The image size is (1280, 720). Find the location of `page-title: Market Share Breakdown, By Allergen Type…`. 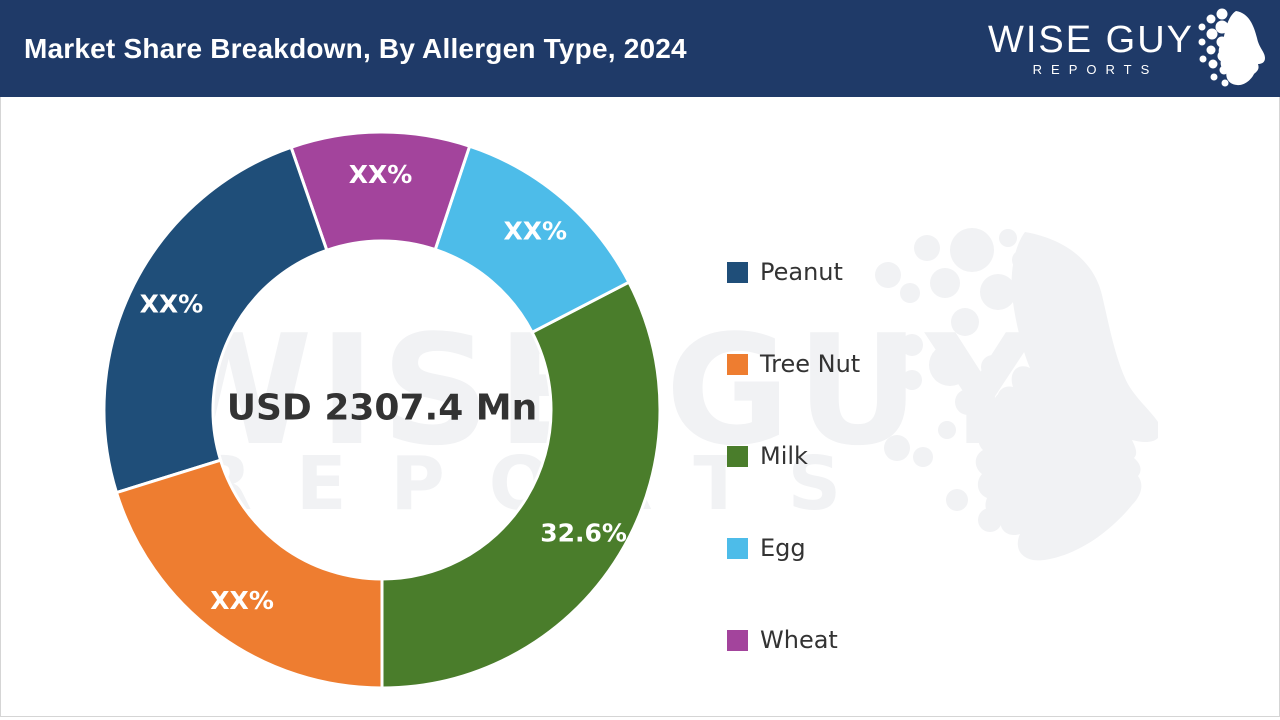

page-title: Market Share Breakdown, By Allergen Type… is located at coordinates (355, 48).